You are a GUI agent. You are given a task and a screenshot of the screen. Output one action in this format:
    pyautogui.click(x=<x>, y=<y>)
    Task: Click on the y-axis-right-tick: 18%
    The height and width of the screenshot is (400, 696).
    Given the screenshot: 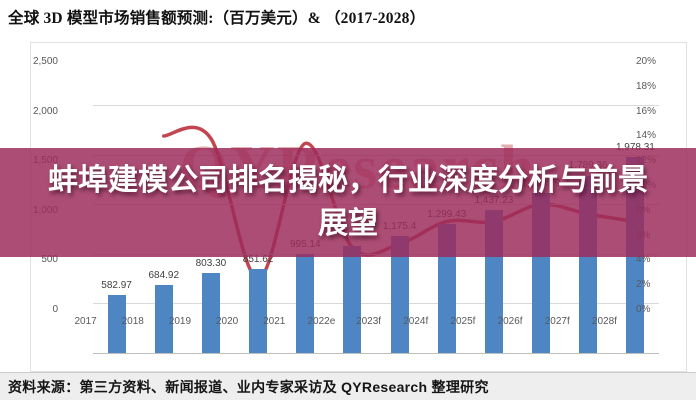 What is the action you would take?
    pyautogui.click(x=646, y=86)
    